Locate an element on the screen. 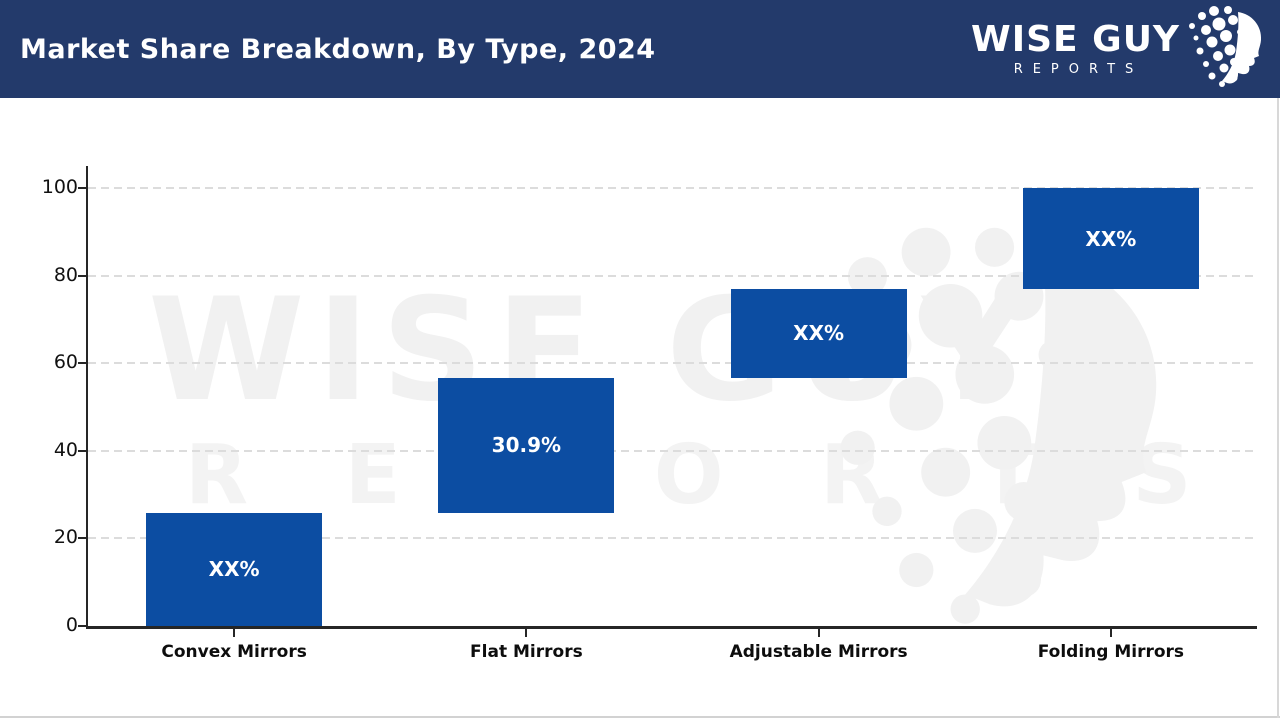 This screenshot has height=720, width=1280. x-category-label: Folding Mirrors is located at coordinates (1111, 651).